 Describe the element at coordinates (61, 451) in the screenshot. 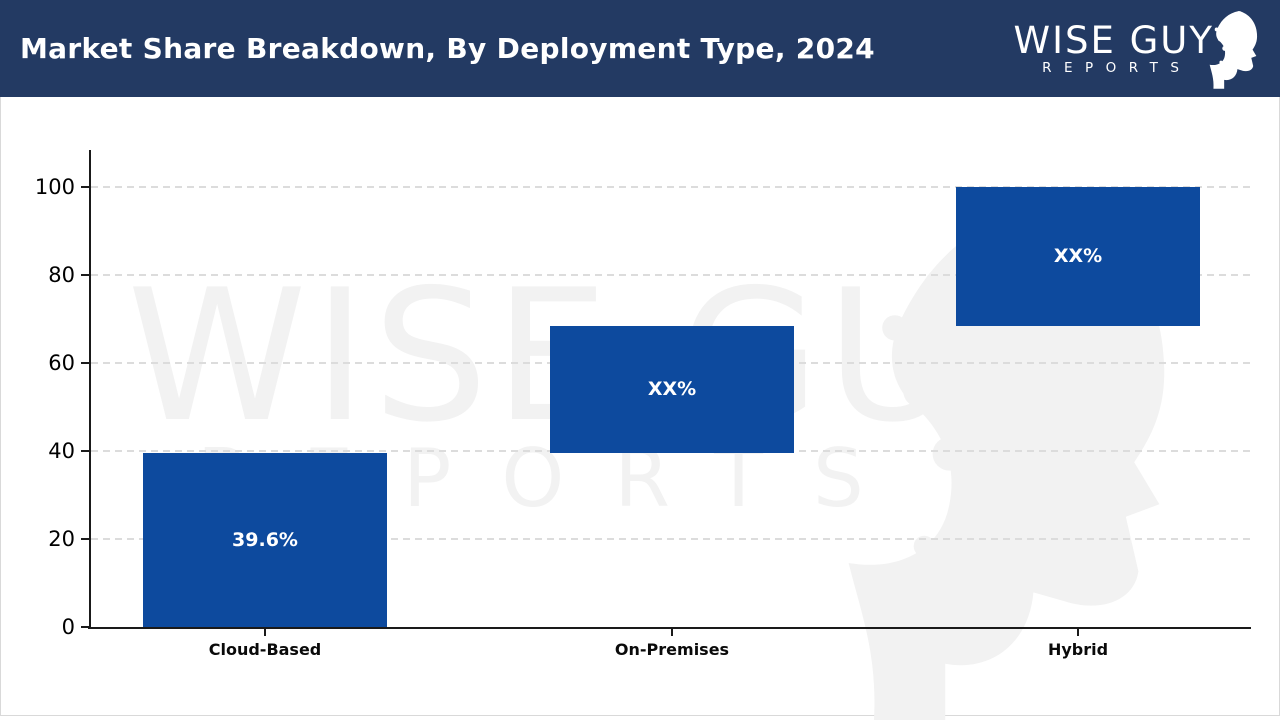

I see `y-tick-label: 40` at that location.